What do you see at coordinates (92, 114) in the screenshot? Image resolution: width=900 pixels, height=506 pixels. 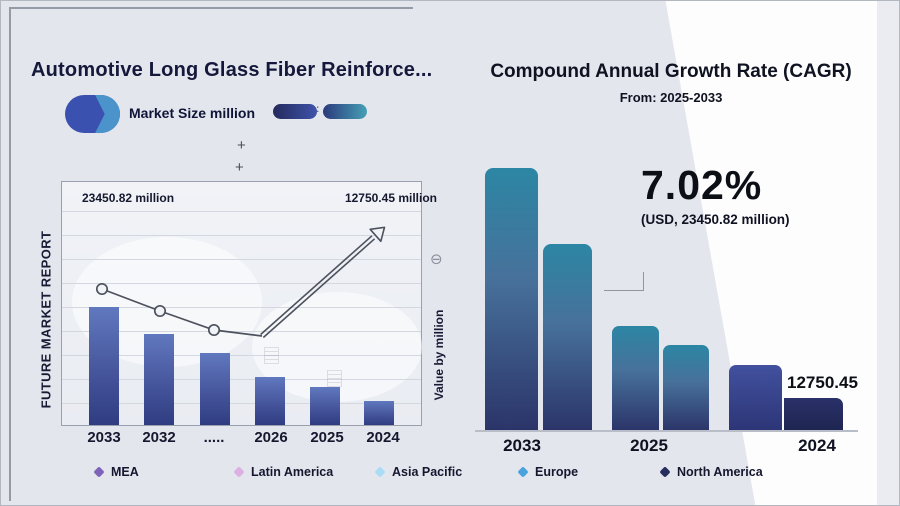 I see `market-size-cylinder-icon` at bounding box center [92, 114].